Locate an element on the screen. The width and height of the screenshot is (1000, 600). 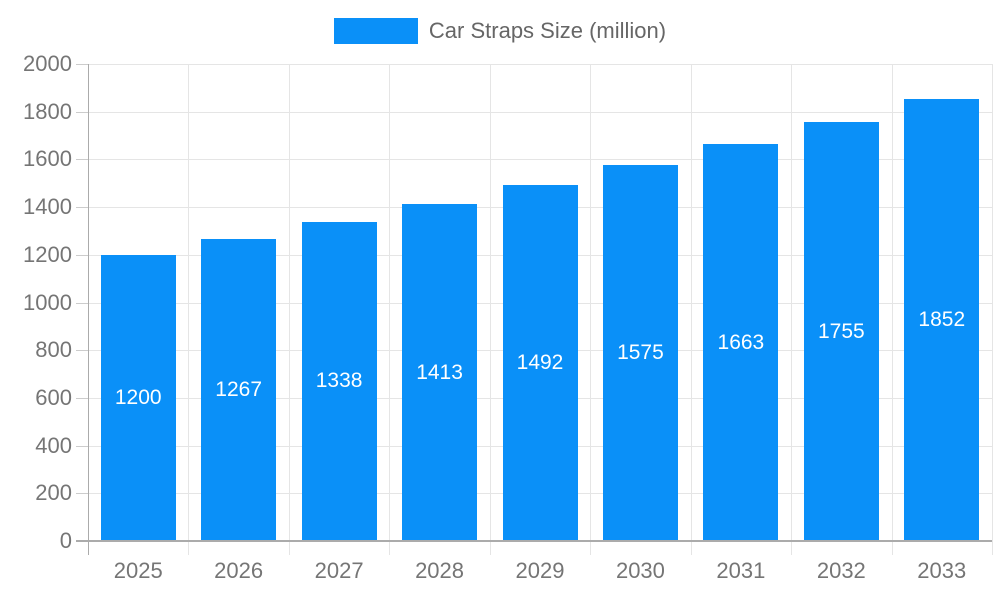
bar-value-label: 1338 is located at coordinates (339, 381).